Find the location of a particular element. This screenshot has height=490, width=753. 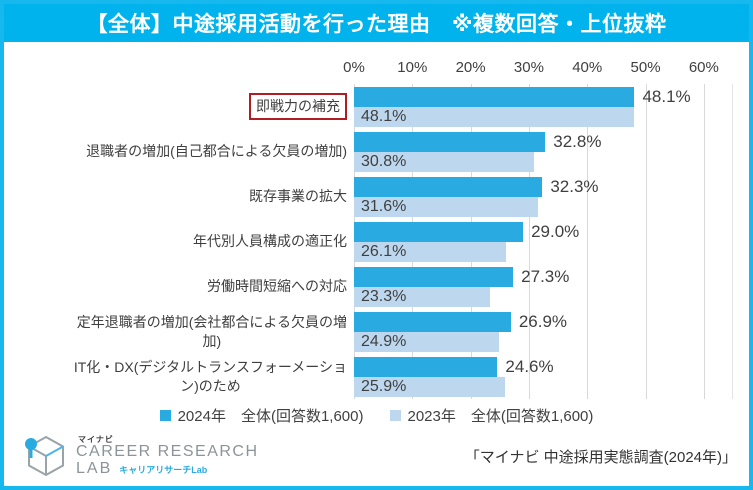

legend-item-2024: 2024年 全体(回答数1,600) is located at coordinates (261, 415).